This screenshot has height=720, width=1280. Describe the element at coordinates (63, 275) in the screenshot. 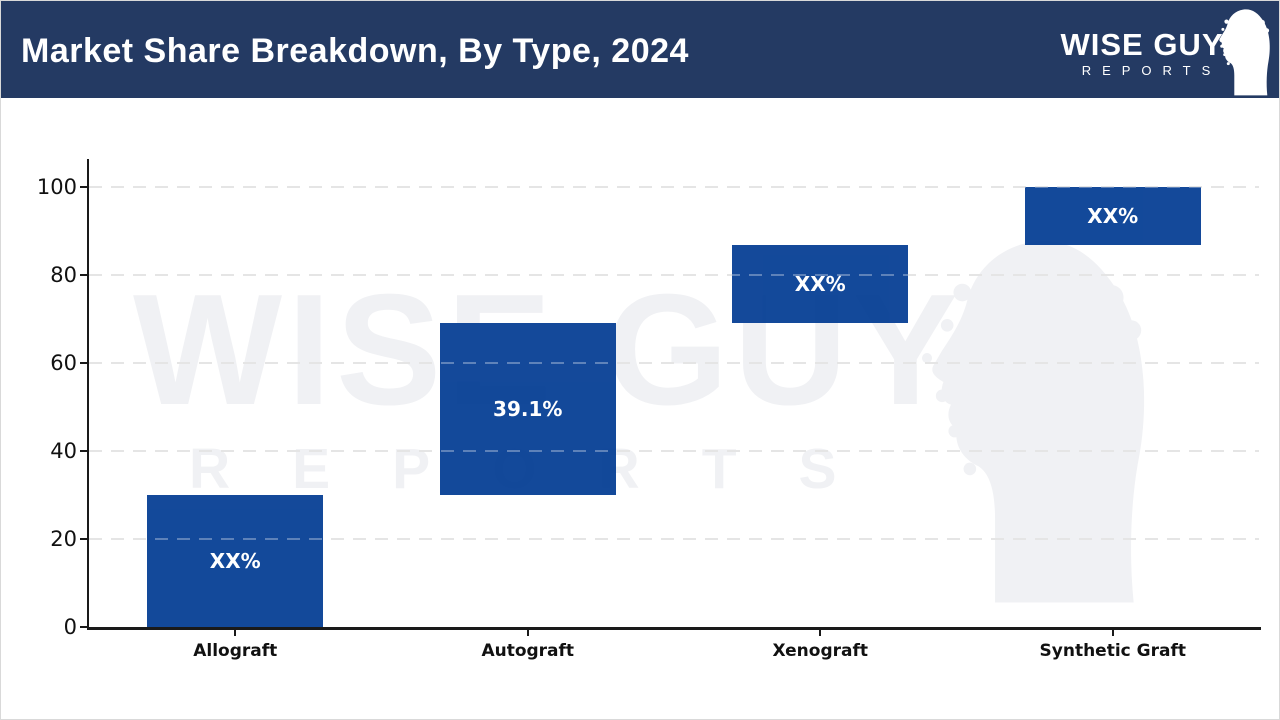

I see `y-tick-label: 80` at that location.